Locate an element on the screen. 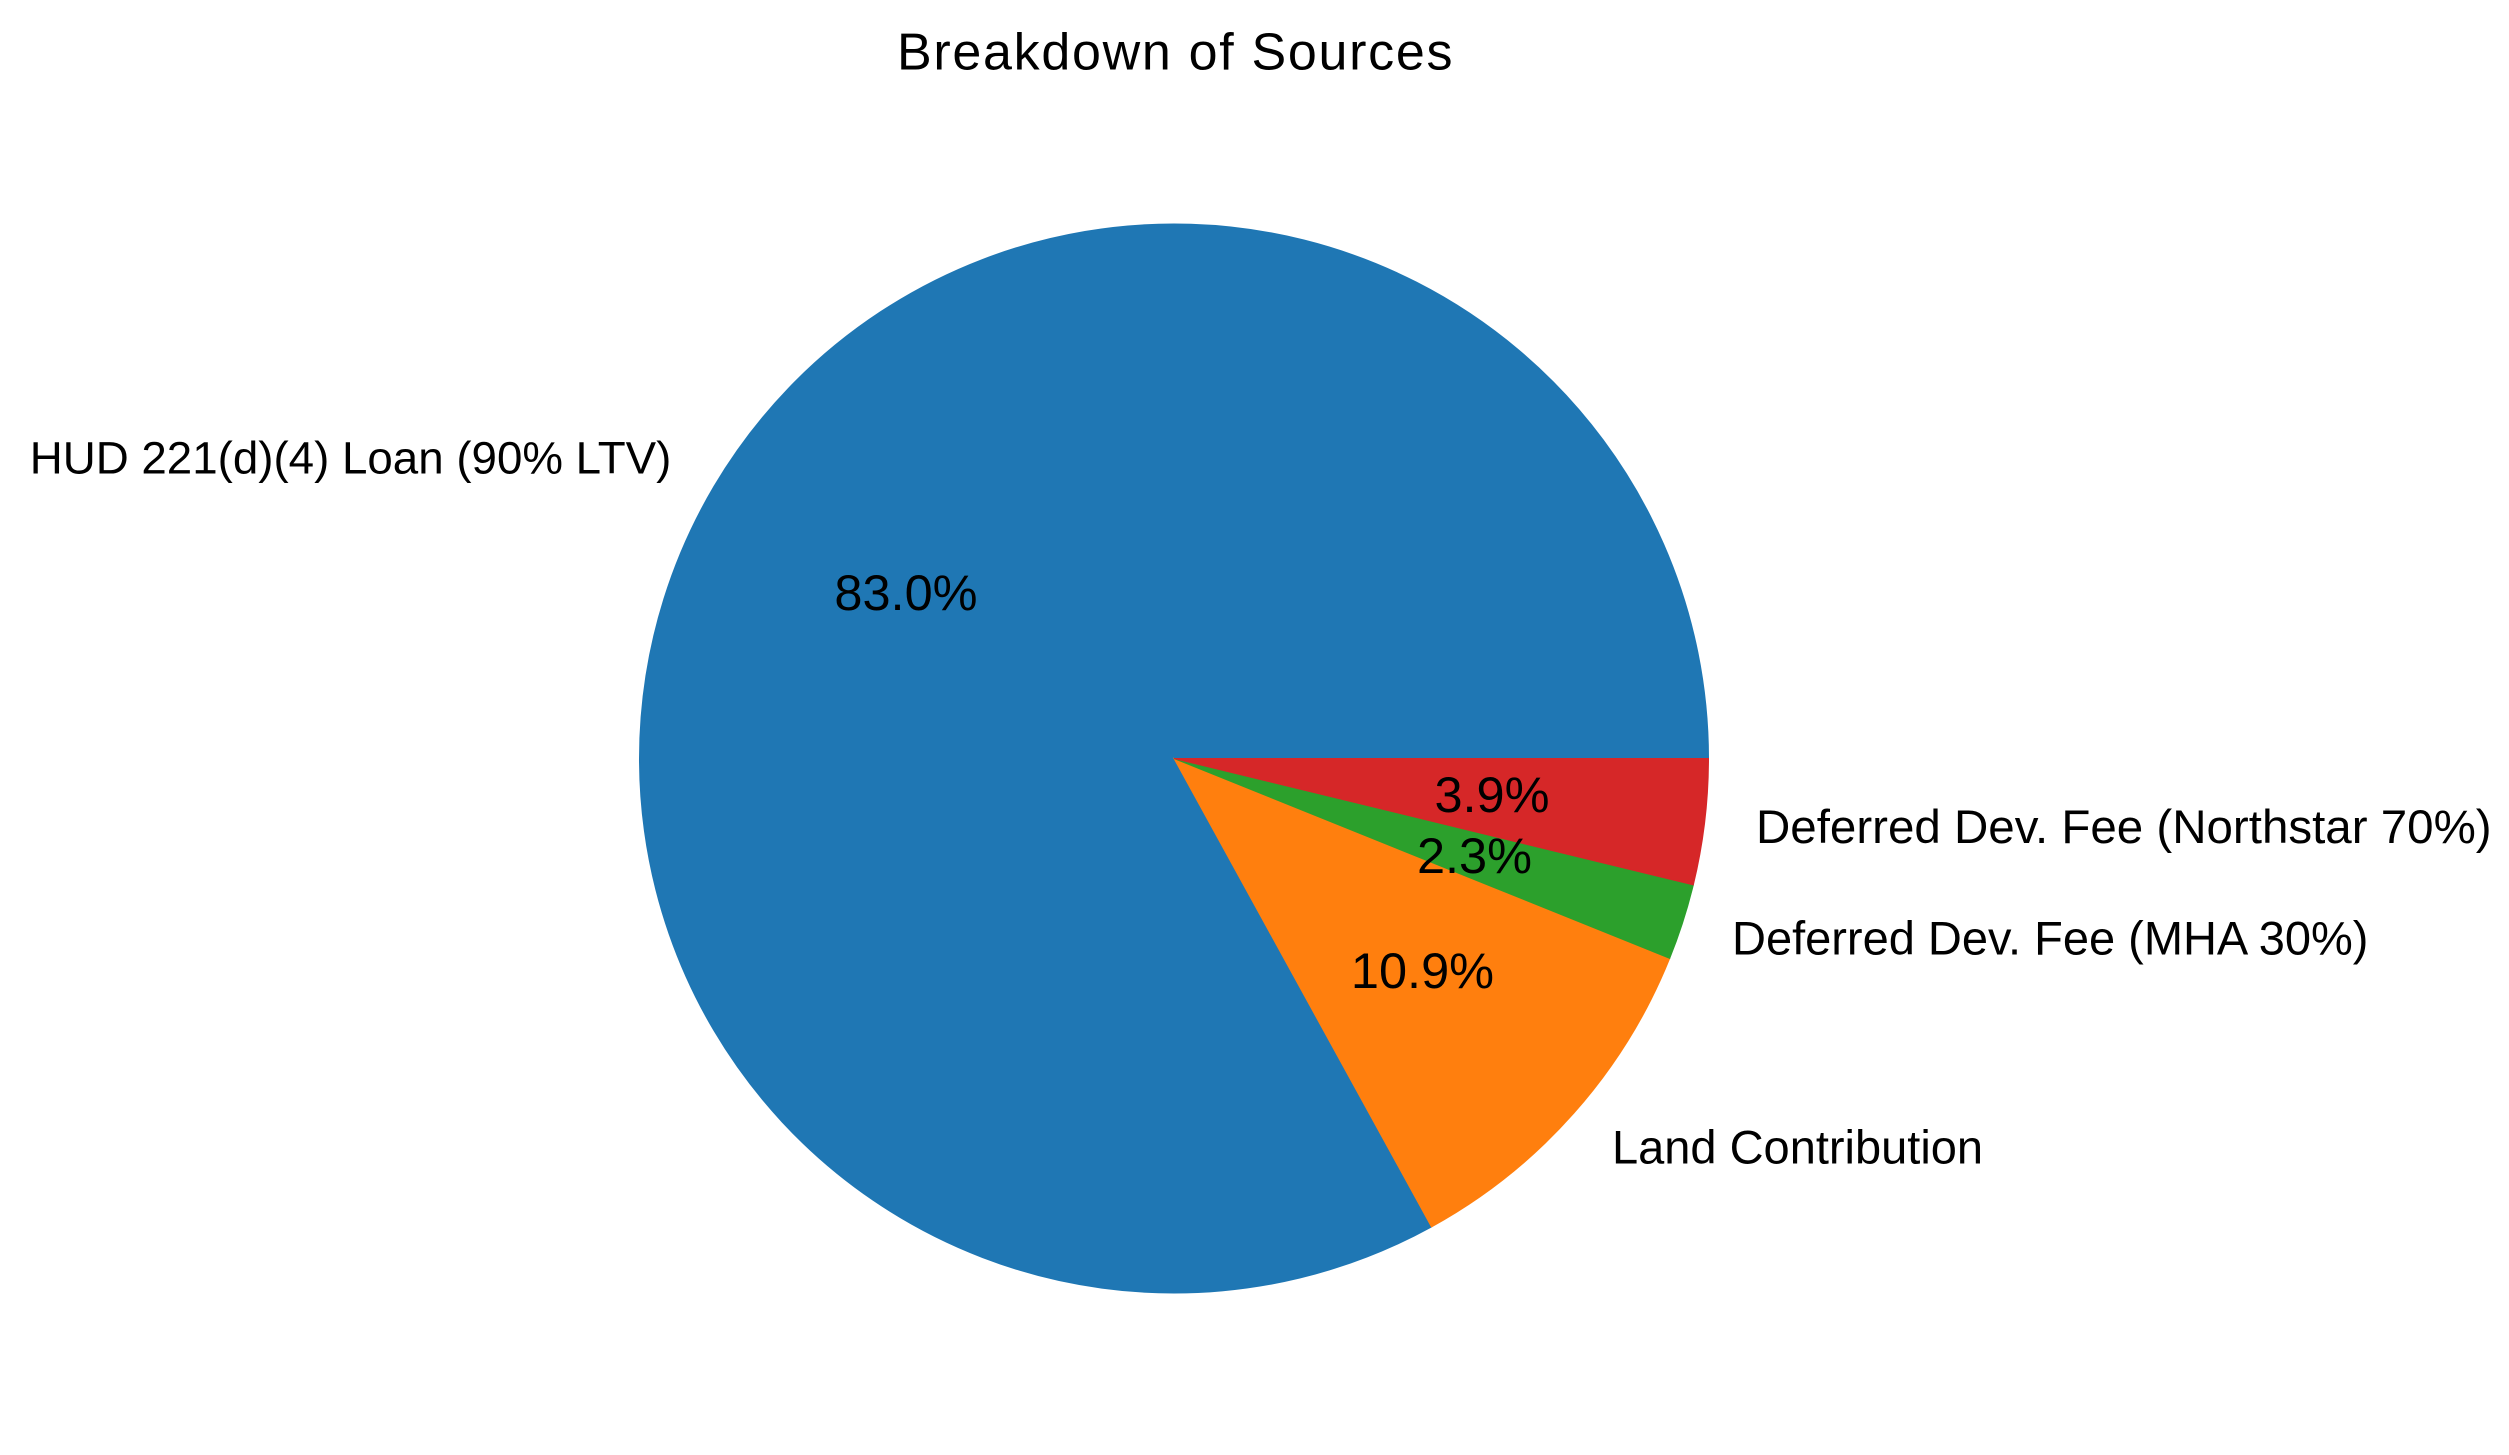  svg-text: 3.9% is located at coordinates (1491, 794).